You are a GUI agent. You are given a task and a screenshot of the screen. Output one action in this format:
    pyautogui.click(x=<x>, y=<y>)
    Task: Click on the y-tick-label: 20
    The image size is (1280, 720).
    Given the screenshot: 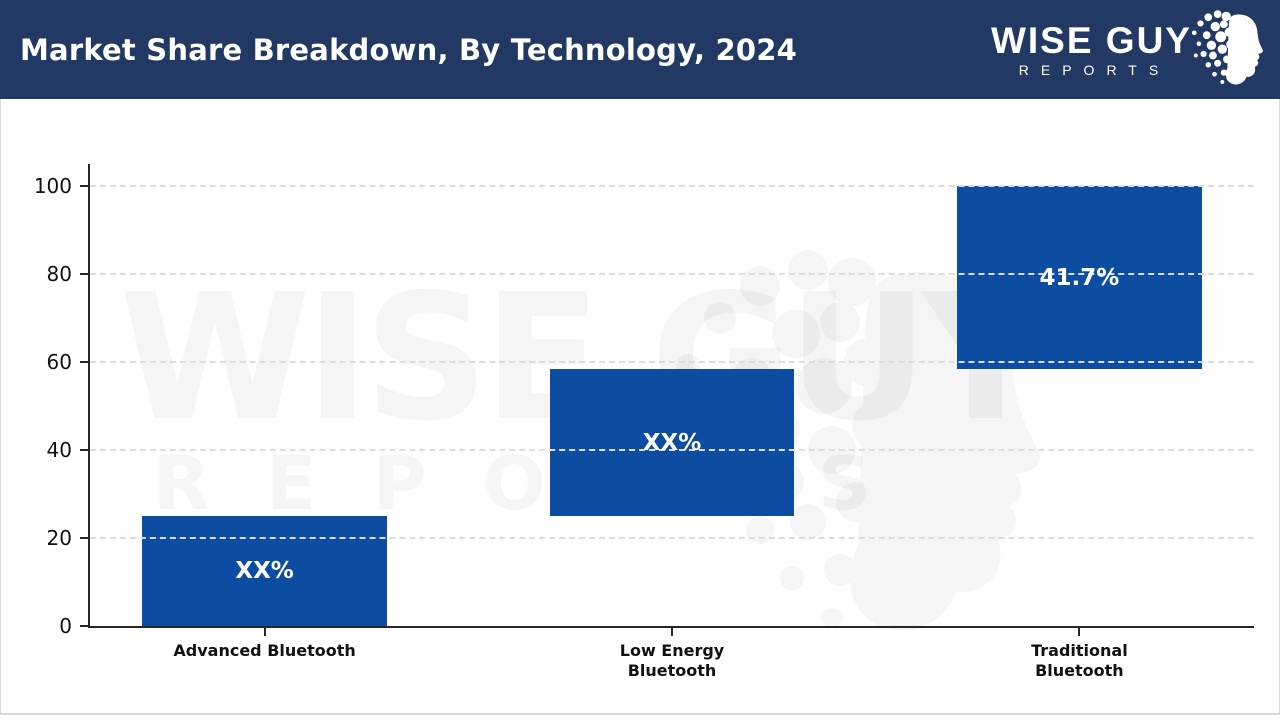 What is the action you would take?
    pyautogui.click(x=59, y=538)
    